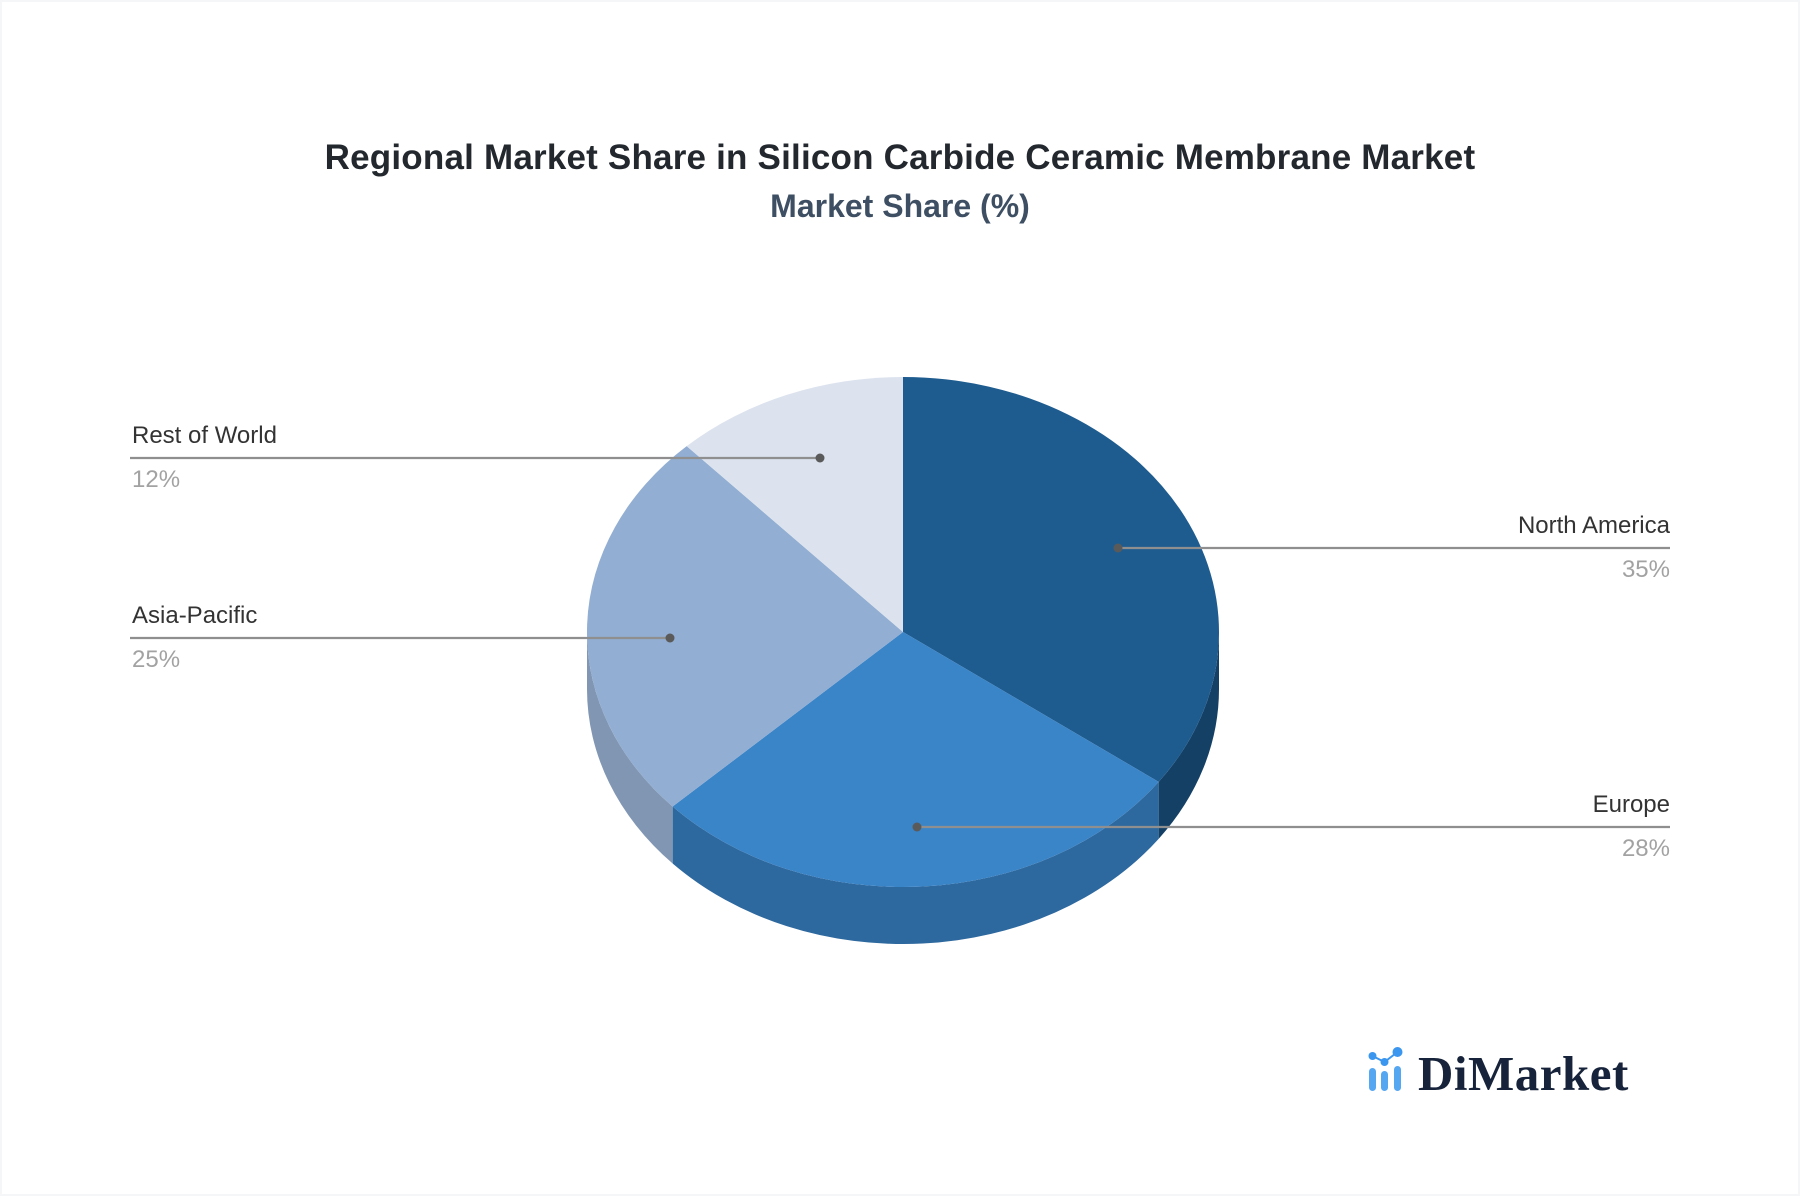  I want to click on pie-slice-north-america, so click(1061, 579).